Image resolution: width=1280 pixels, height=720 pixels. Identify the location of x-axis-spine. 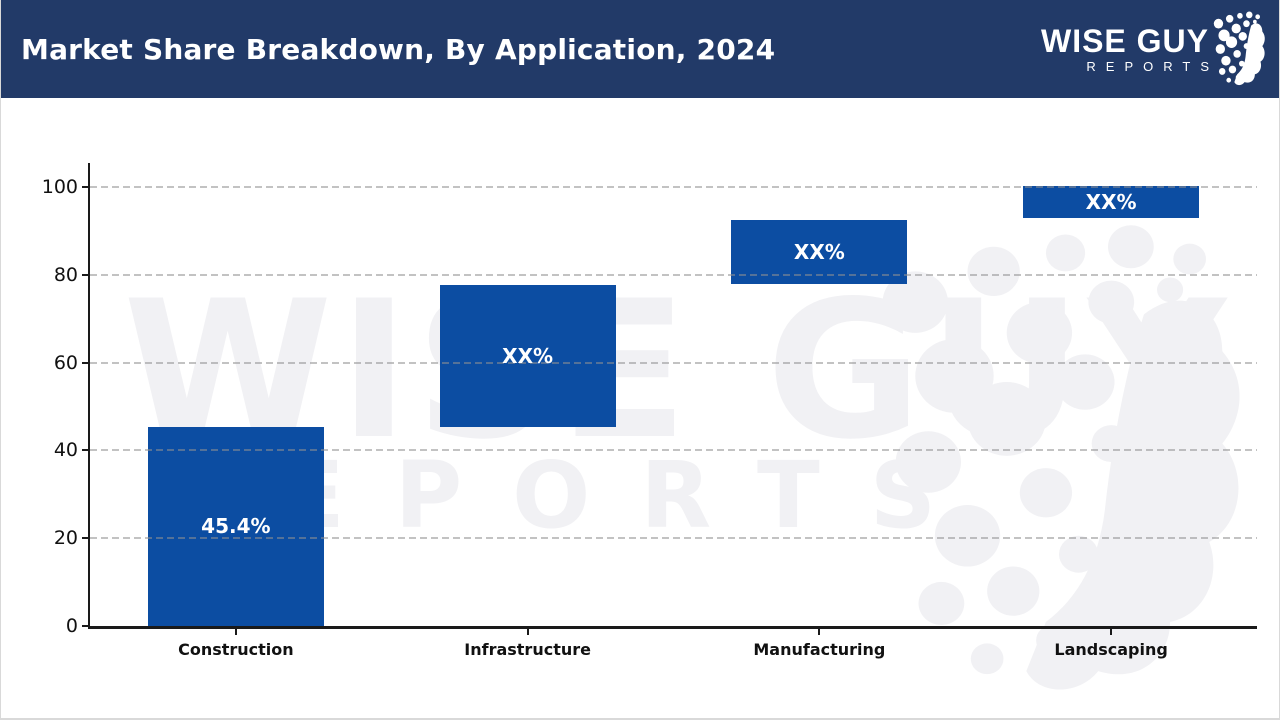
(672, 627).